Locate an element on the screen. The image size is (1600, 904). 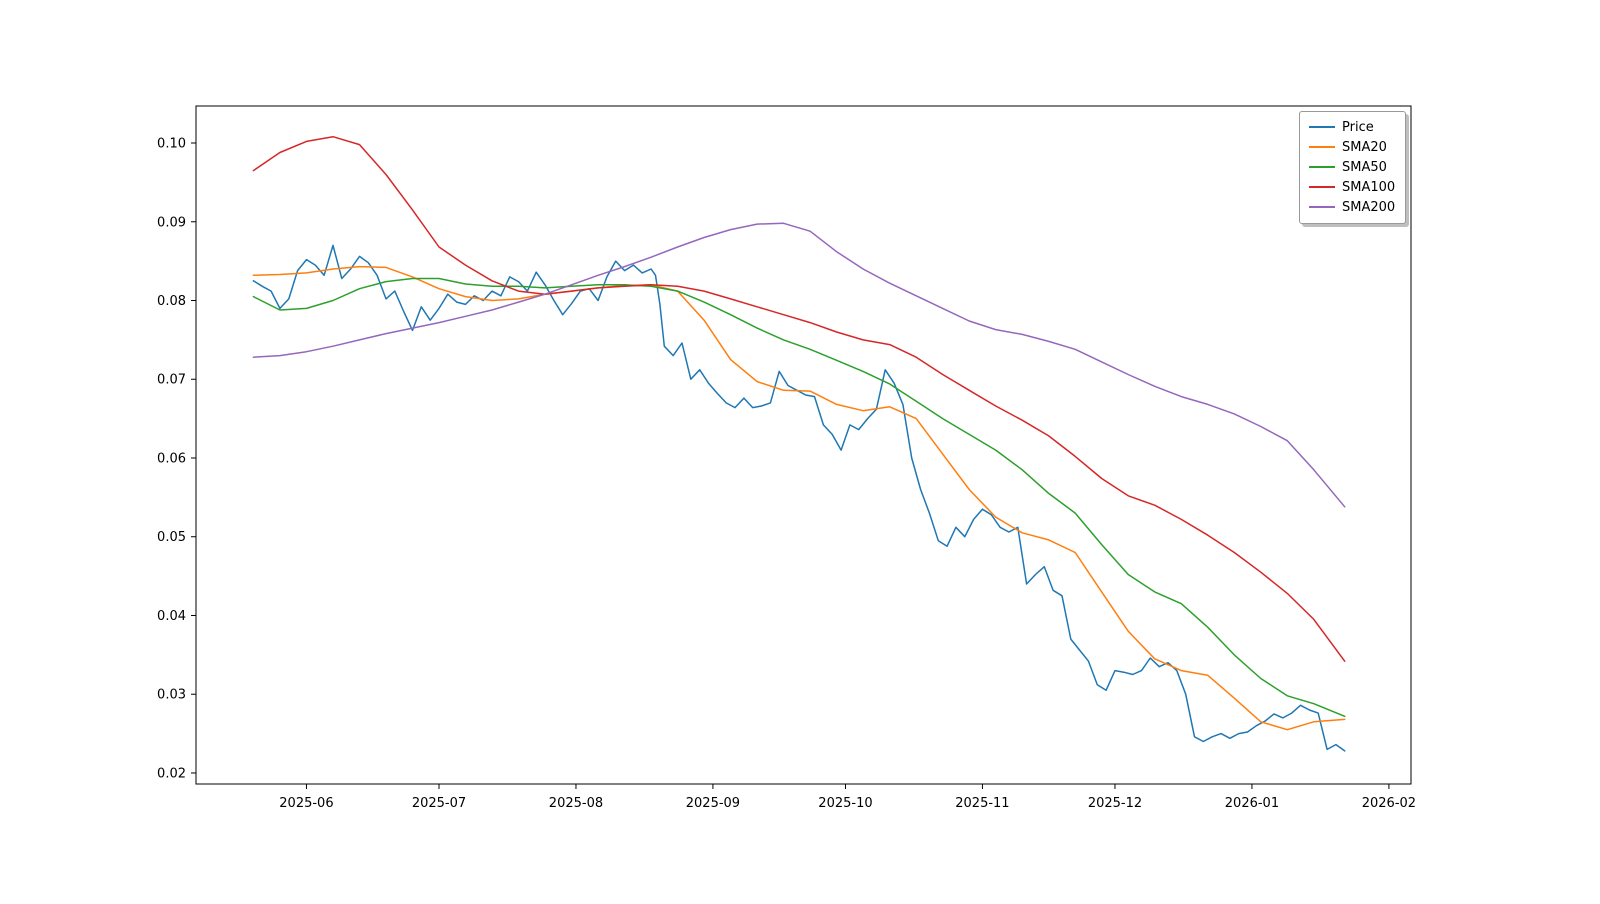
y-tick-label: 0.07 is located at coordinates (171, 380).